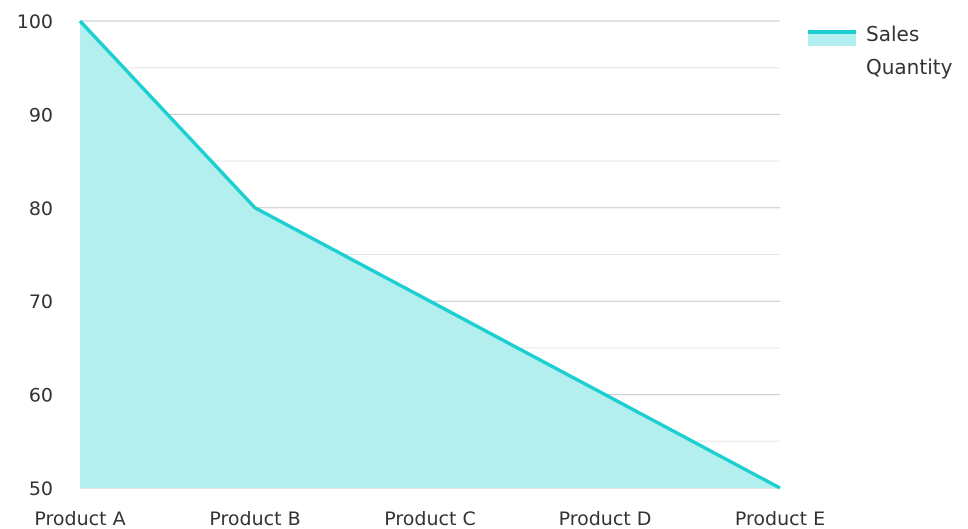  I want to click on y-tick-label: 60, so click(41, 396).